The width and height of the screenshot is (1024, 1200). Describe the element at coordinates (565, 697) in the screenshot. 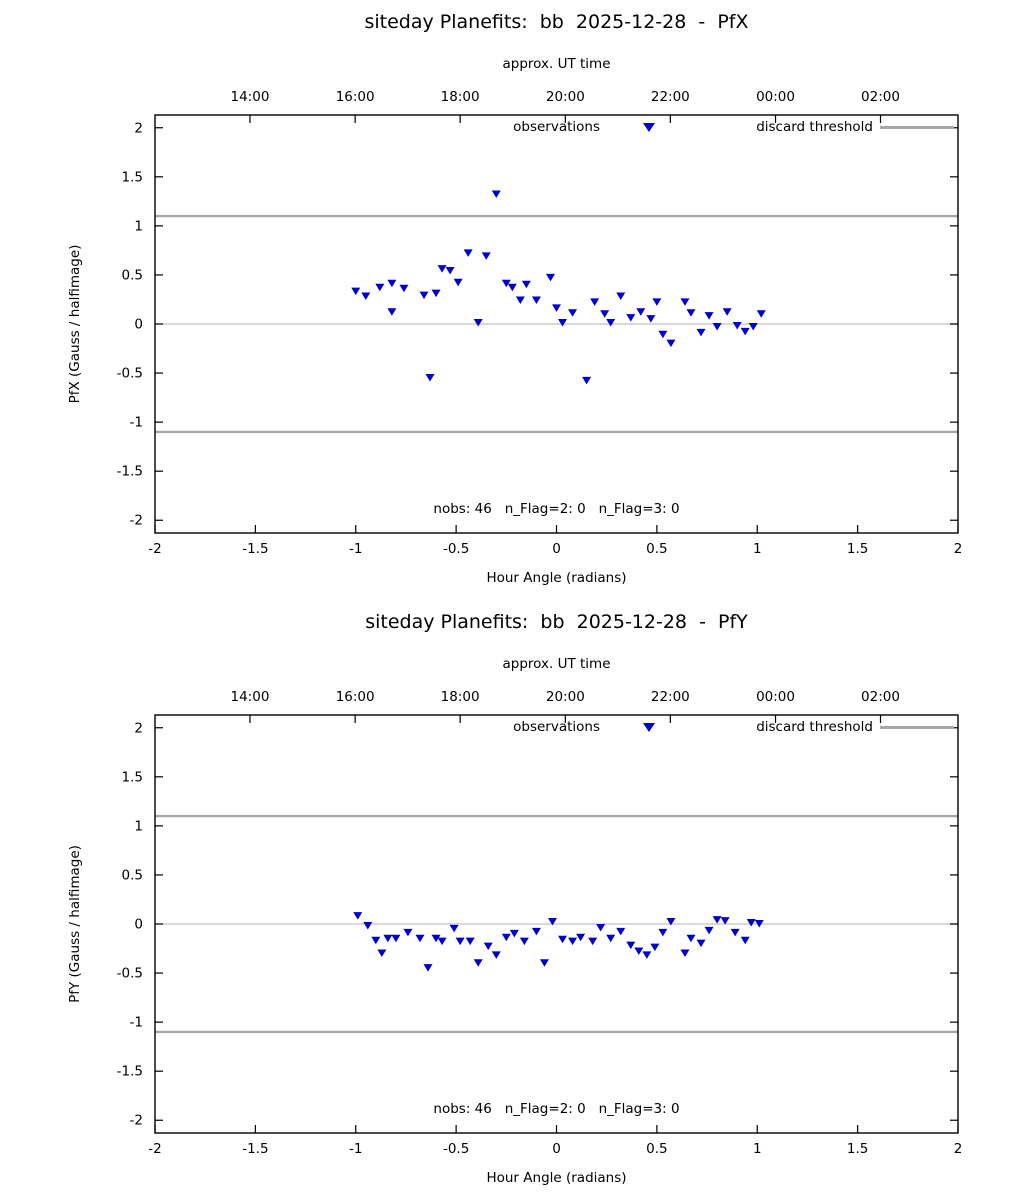

I see `ut-tick-label: 20:00` at that location.